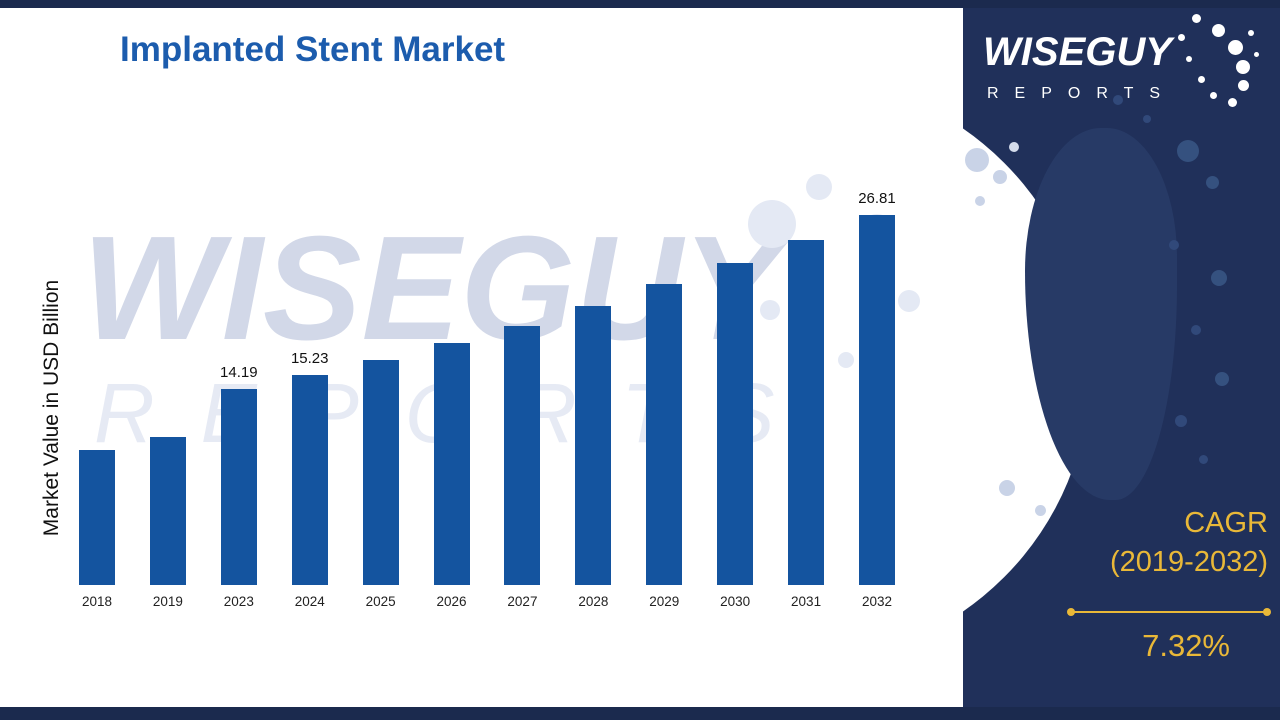  Describe the element at coordinates (168, 379) in the screenshot. I see `bar-column: 2019` at that location.